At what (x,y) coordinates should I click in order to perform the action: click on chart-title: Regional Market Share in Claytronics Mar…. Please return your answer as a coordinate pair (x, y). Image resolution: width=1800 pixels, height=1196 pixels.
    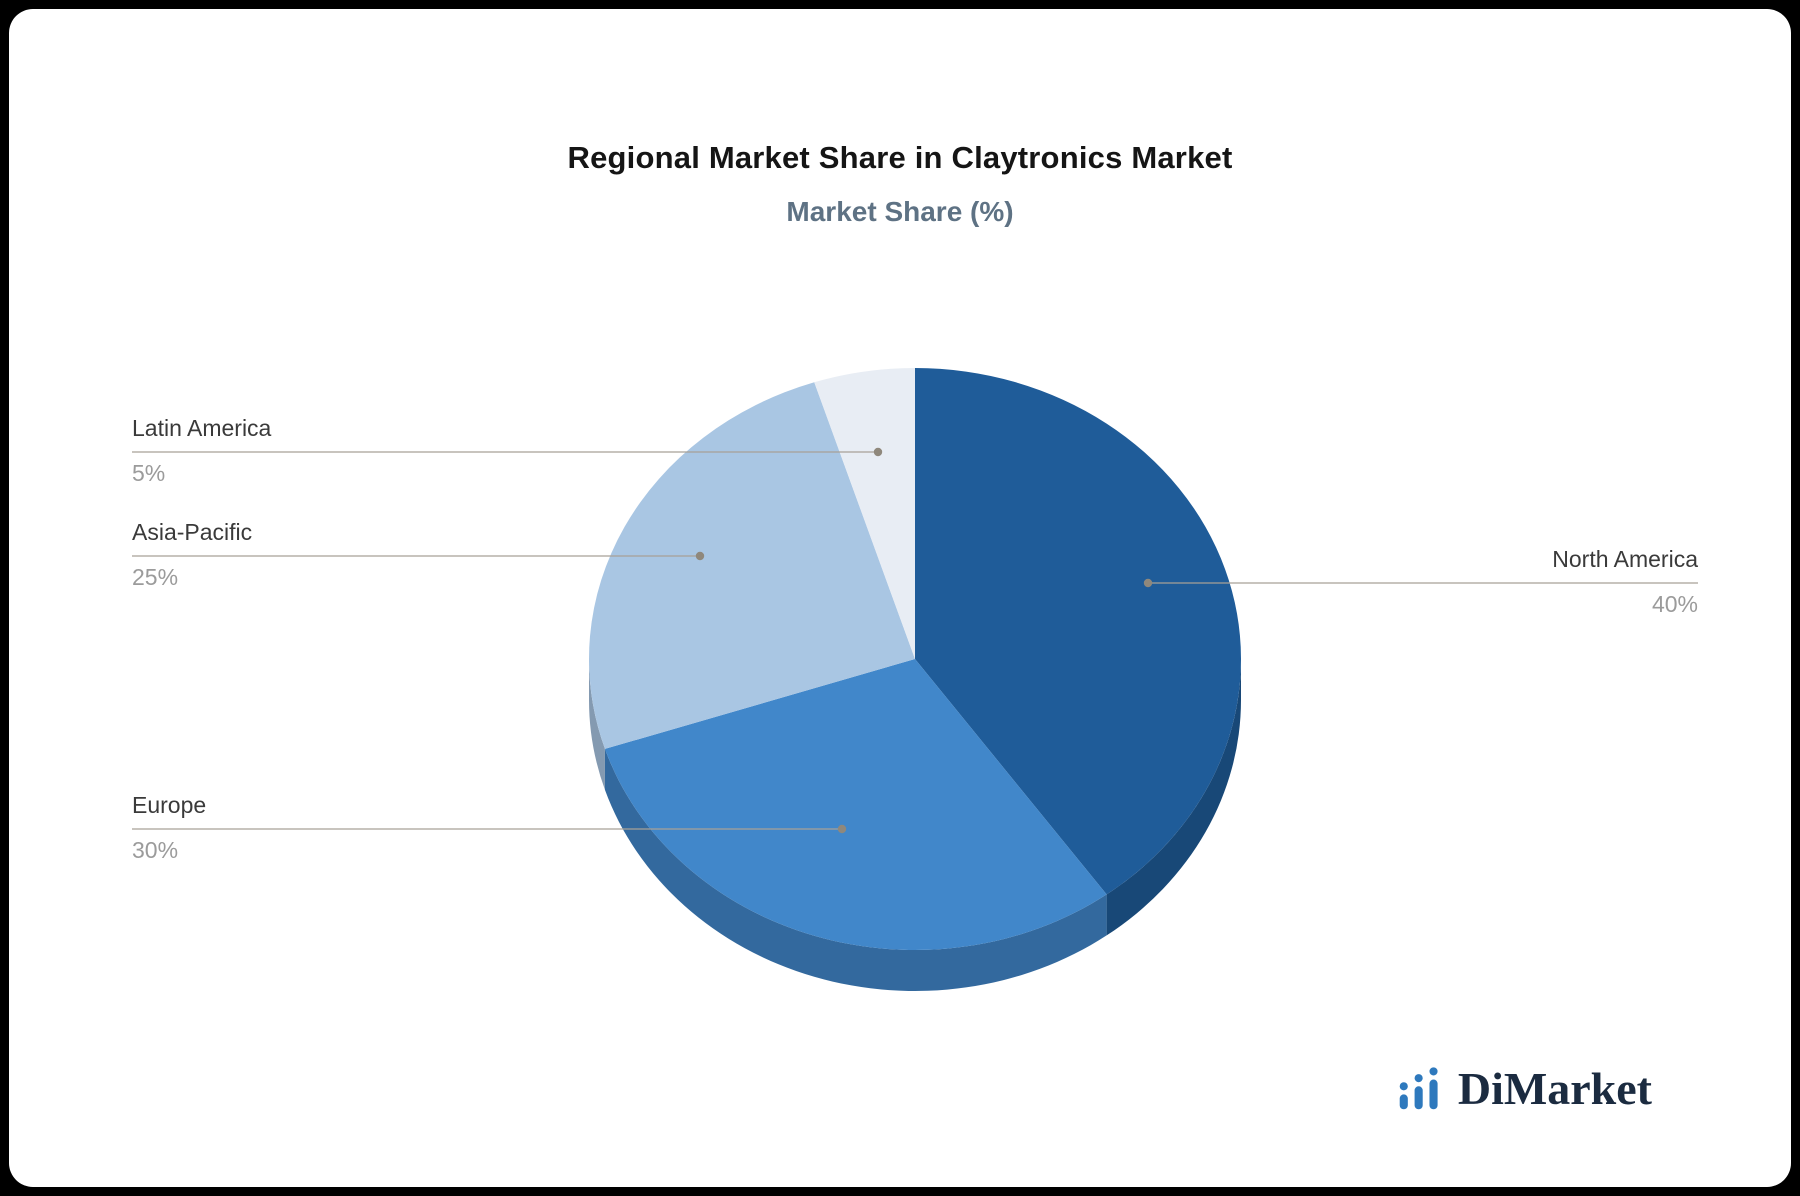
    Looking at the image, I should click on (900, 157).